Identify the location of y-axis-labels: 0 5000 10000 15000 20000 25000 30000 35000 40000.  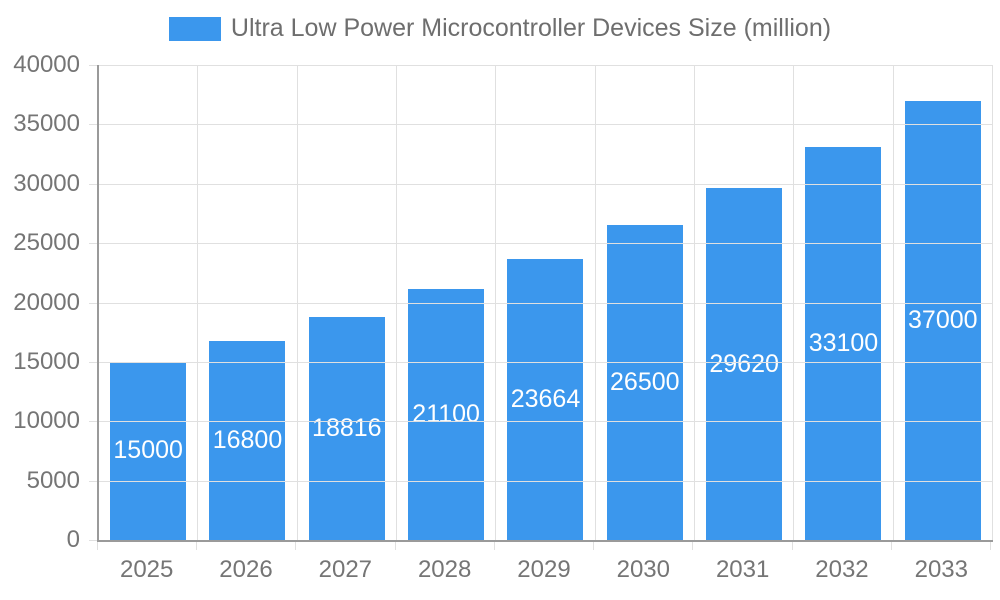
(40, 302).